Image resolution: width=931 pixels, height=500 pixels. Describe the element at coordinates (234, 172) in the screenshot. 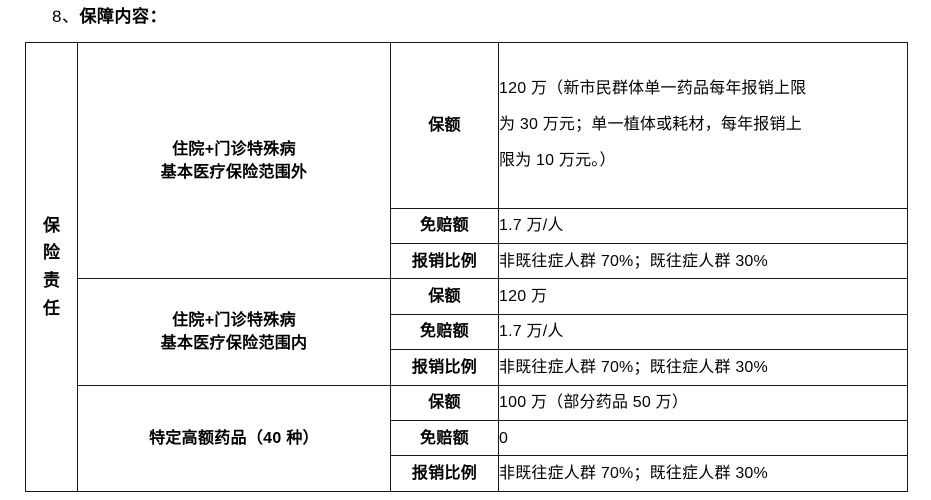

I see `scope-line: 基本医疗保险范围外` at that location.